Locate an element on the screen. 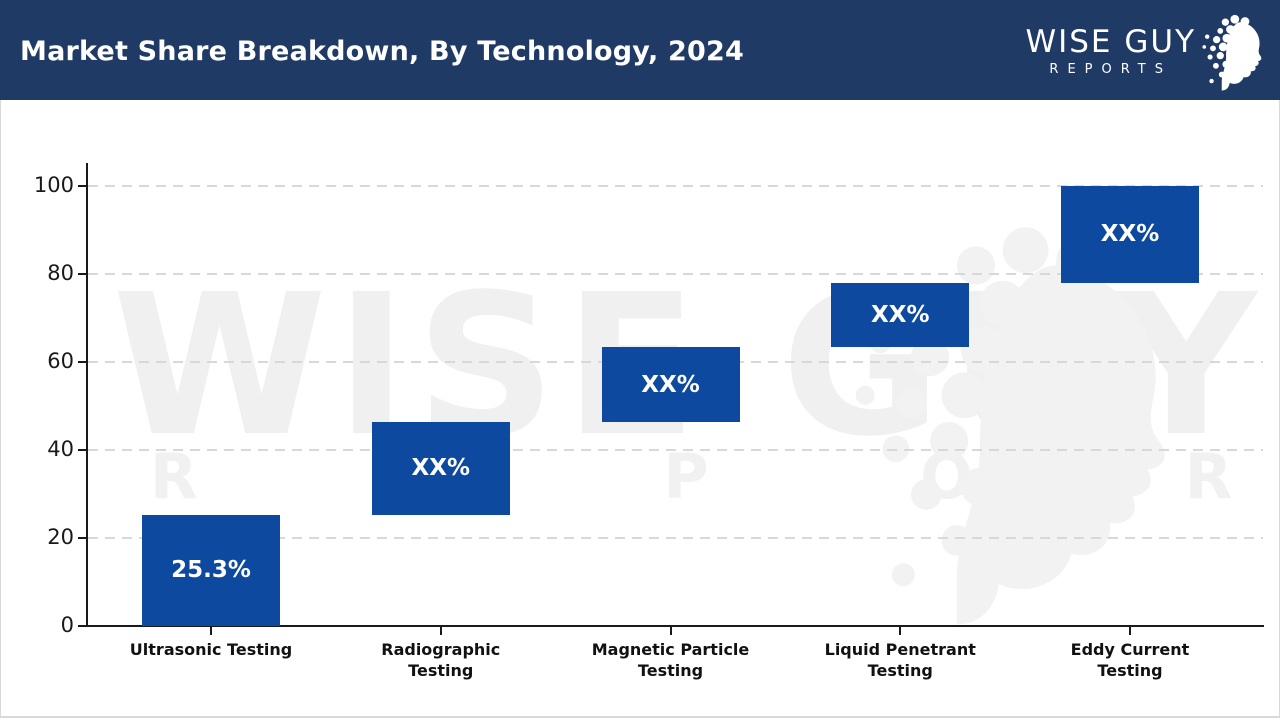 This screenshot has width=1280, height=720. logo-head-icon is located at coordinates (1232, 52).